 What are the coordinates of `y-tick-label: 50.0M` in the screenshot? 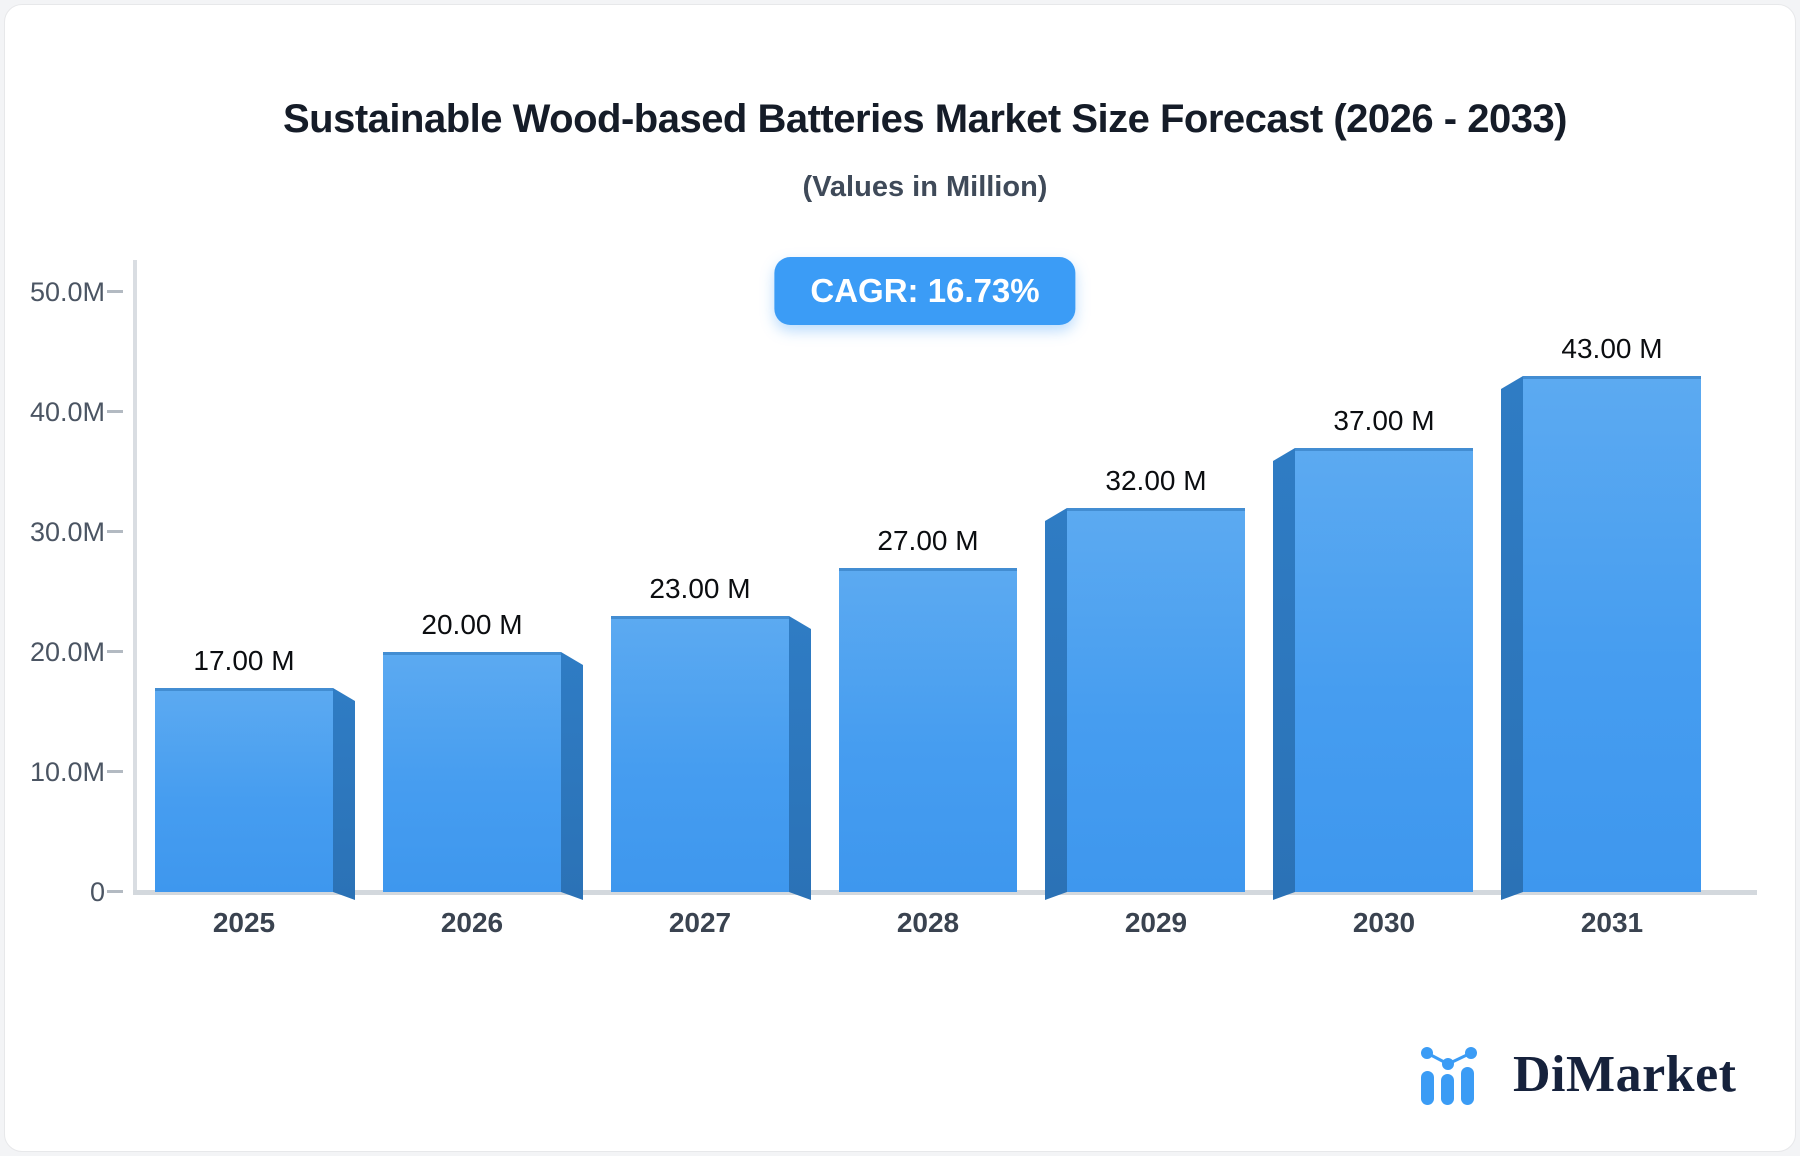 It's located at (67, 292).